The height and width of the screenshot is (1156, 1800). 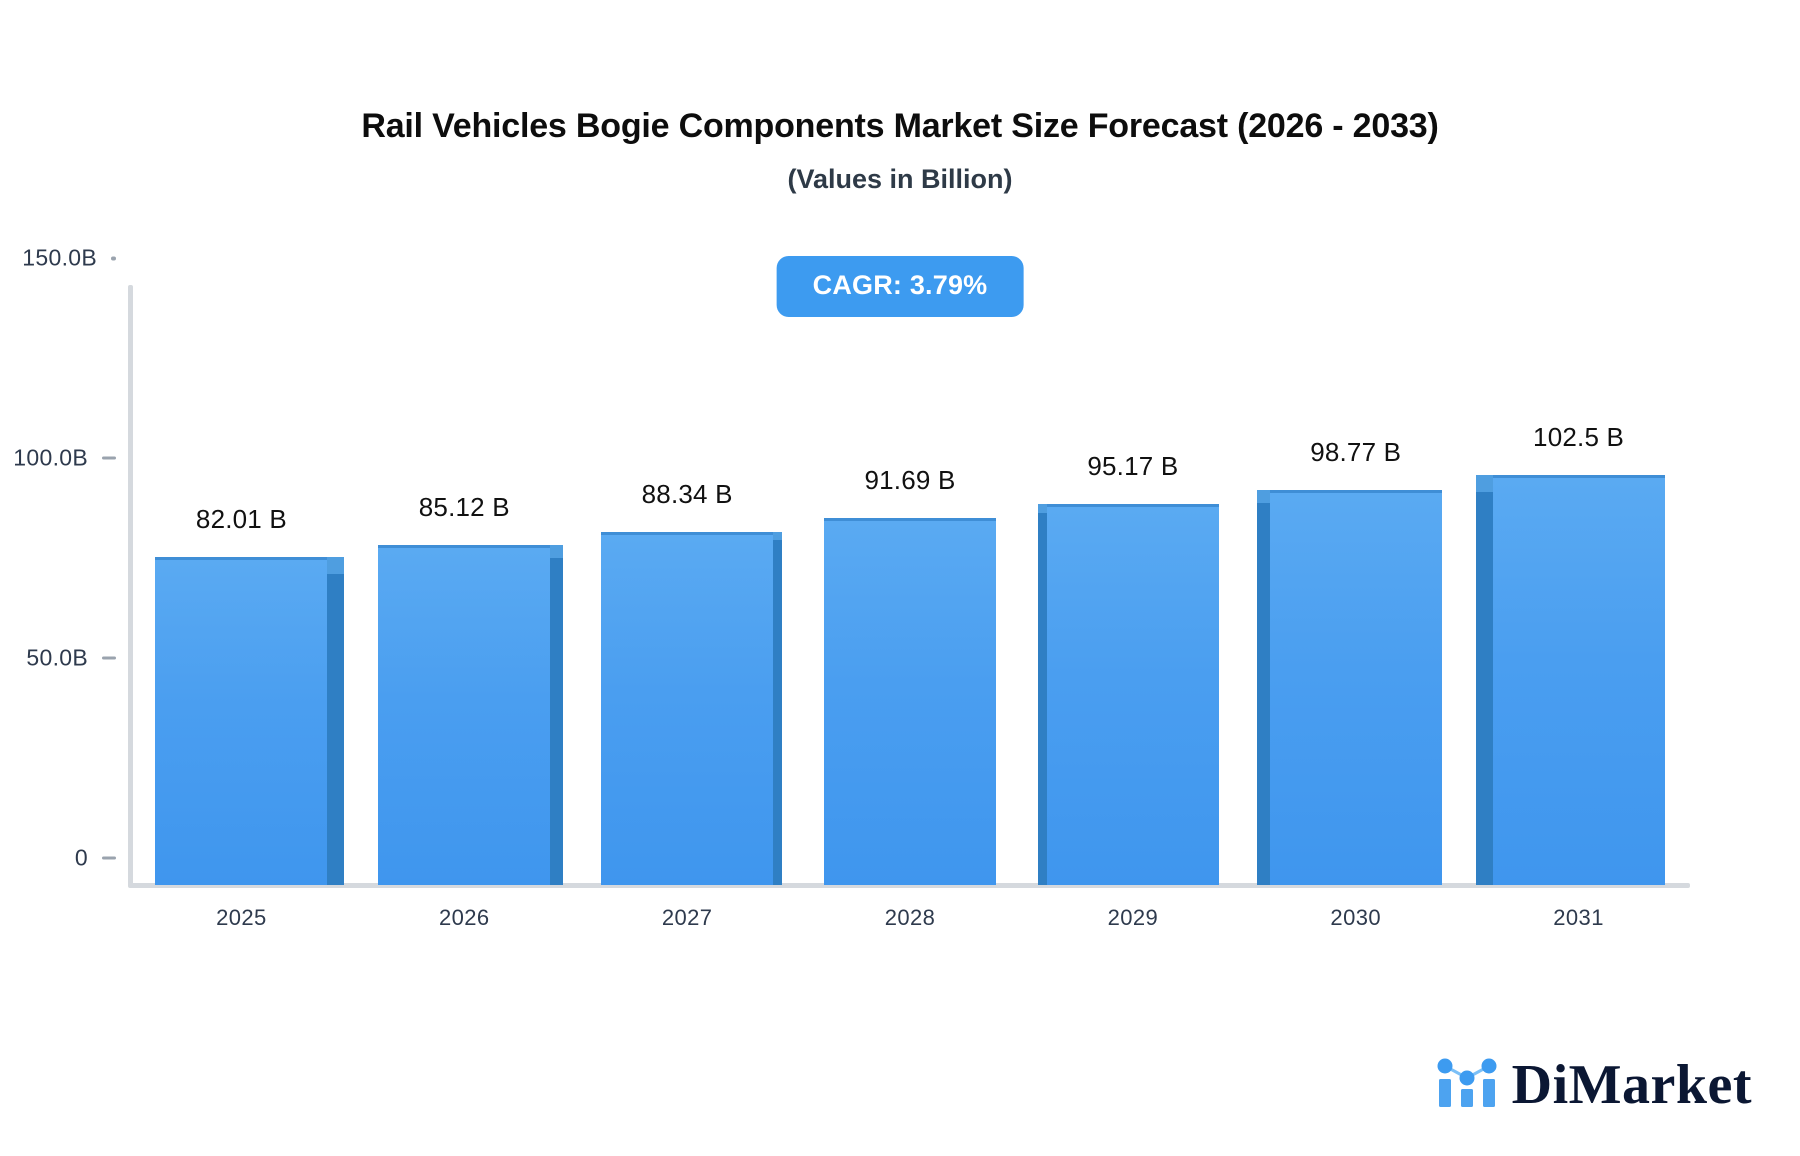 What do you see at coordinates (1631, 1084) in the screenshot?
I see `logo-text: DiMarket` at bounding box center [1631, 1084].